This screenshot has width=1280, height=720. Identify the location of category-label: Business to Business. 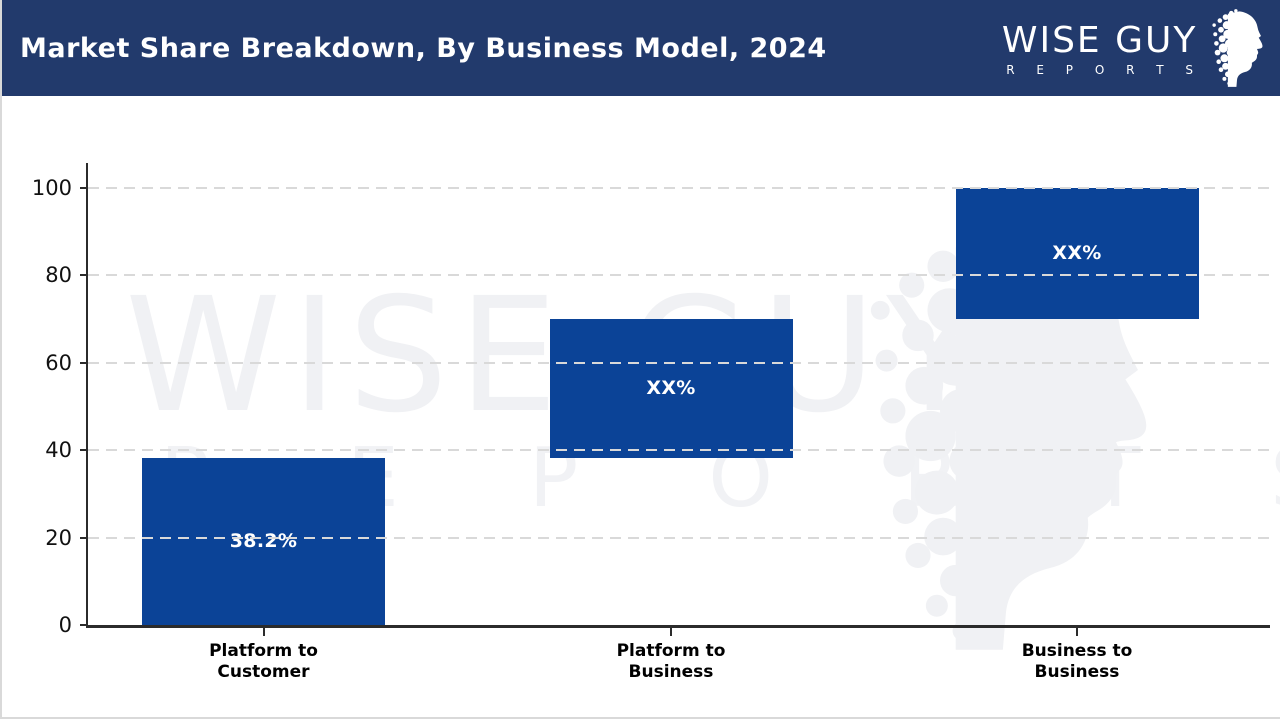
(1077, 661).